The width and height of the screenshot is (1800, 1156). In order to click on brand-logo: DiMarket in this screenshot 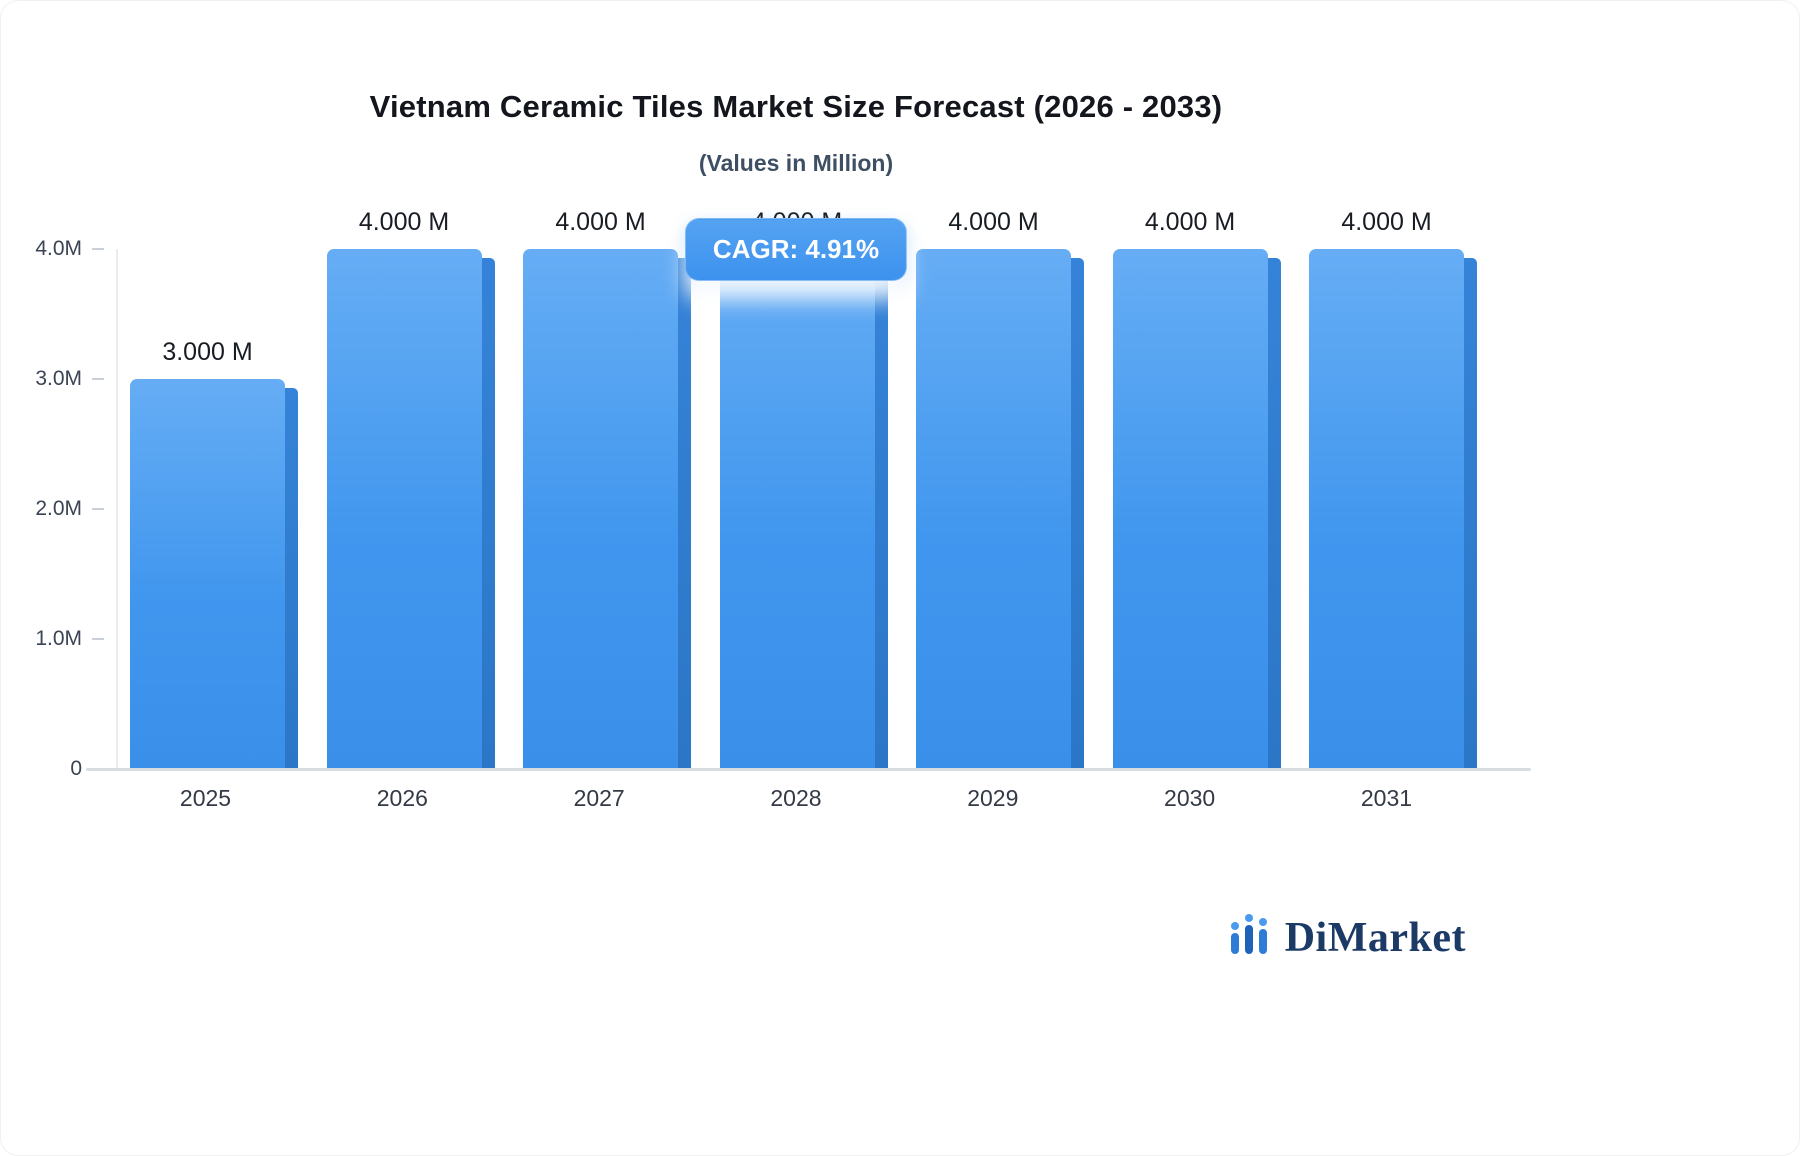, I will do `click(1347, 937)`.